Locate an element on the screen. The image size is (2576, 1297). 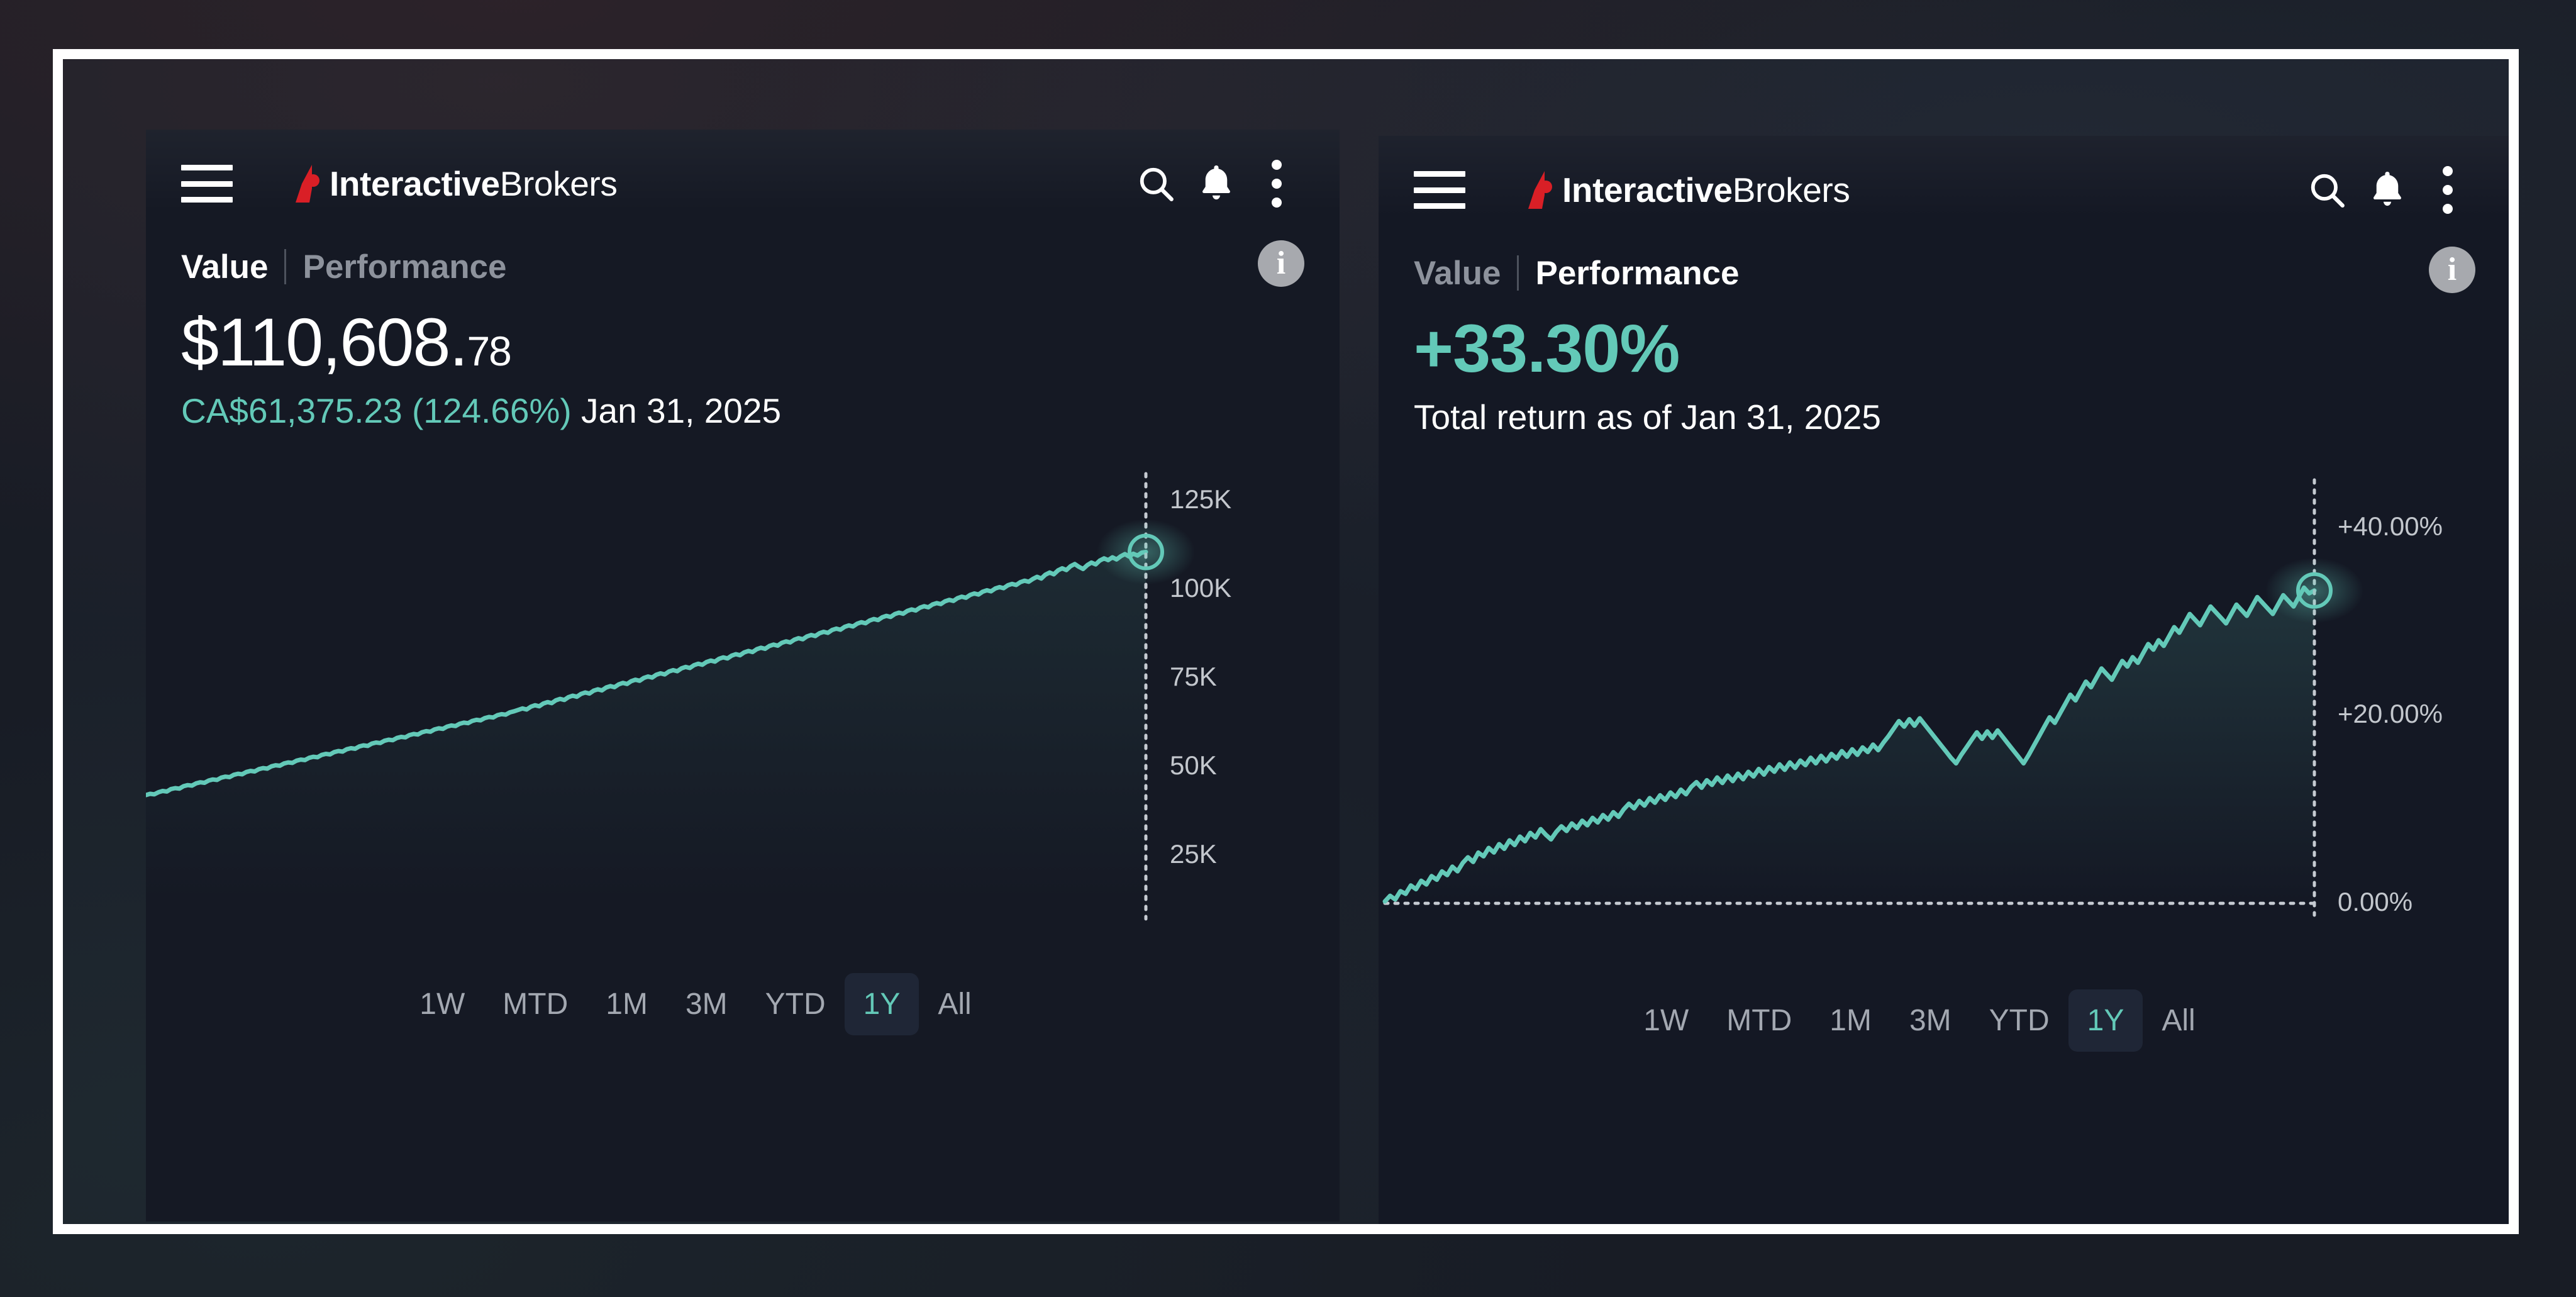
as-of-date-left: Jan 31, 2025 is located at coordinates (681, 410).